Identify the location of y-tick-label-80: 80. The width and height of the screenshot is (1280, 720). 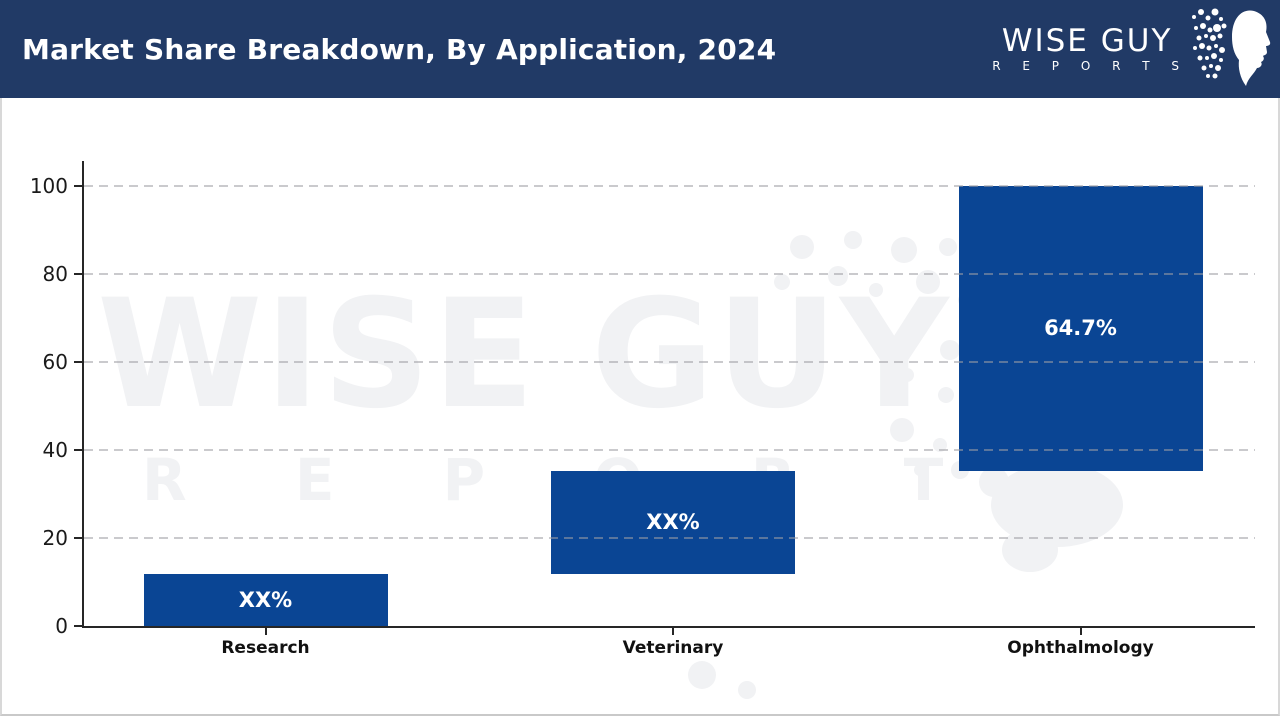
(55, 274).